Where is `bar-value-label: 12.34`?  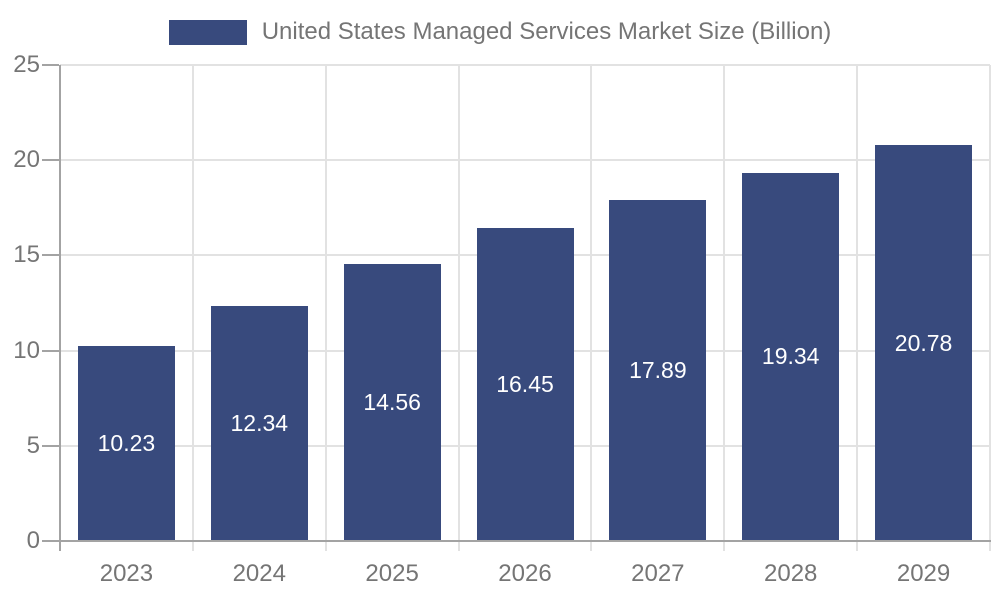
bar-value-label: 12.34 is located at coordinates (259, 423).